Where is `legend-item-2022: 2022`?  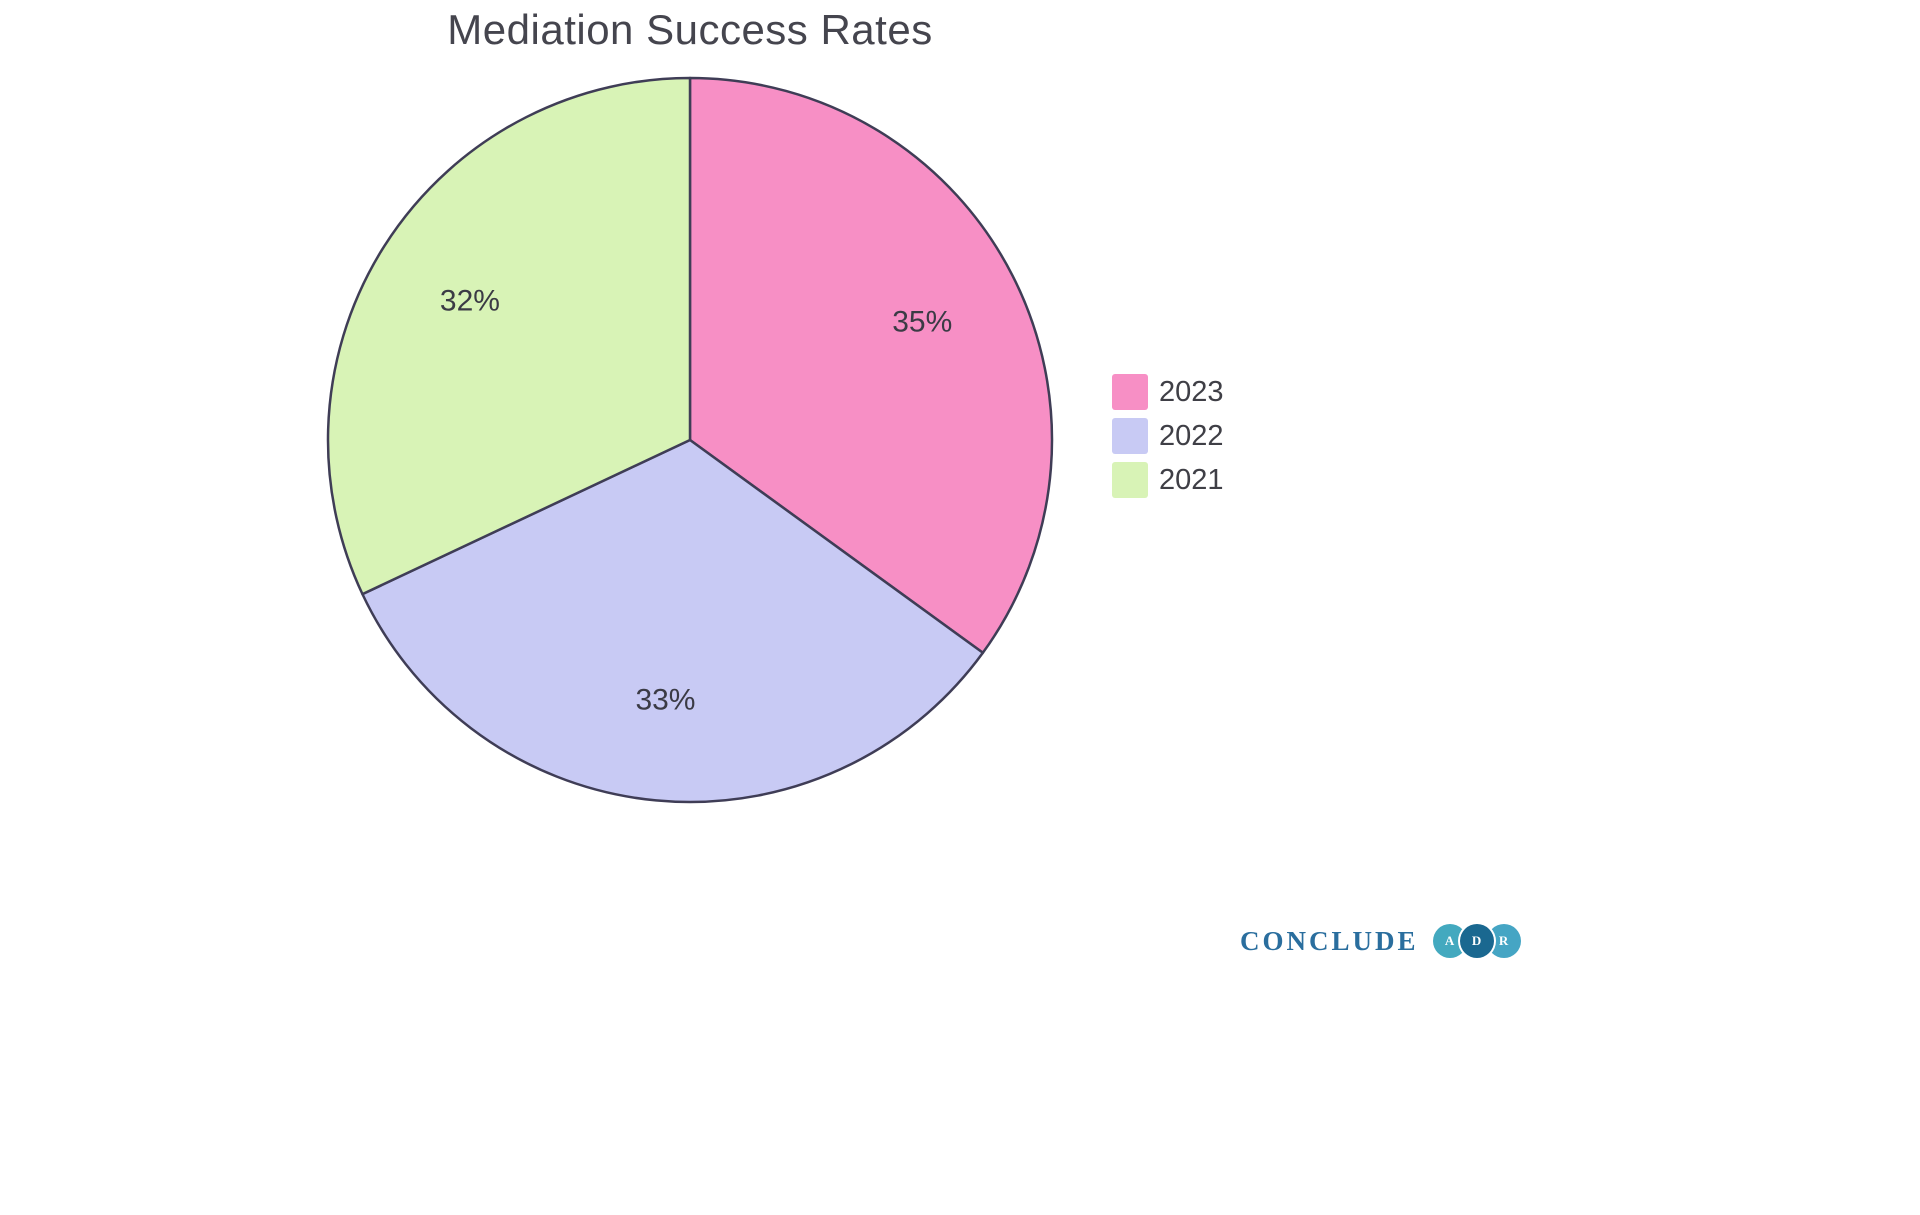
legend-item-2022: 2022 is located at coordinates (1168, 436).